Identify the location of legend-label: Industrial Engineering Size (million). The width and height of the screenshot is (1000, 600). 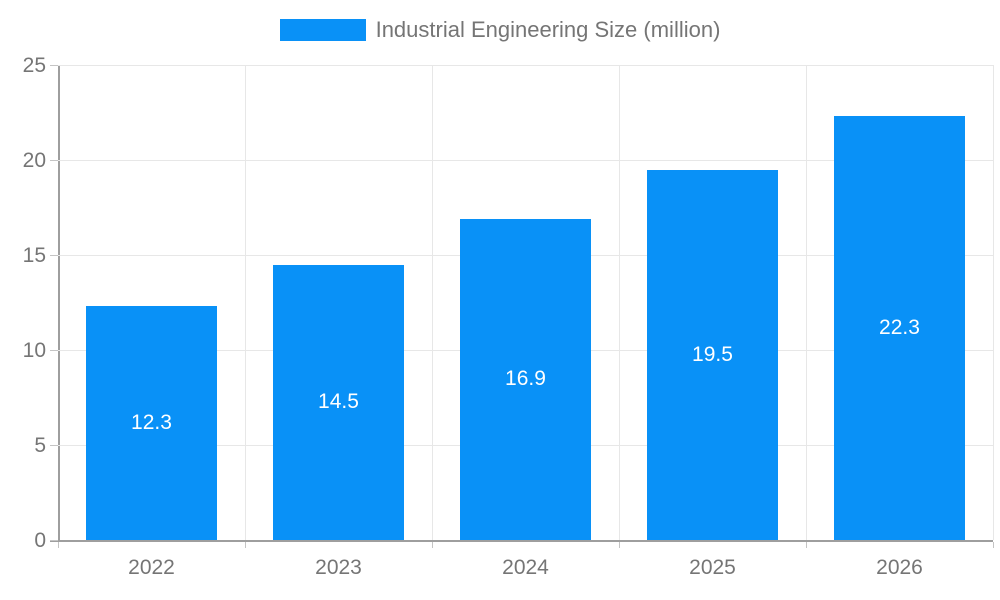
(548, 29).